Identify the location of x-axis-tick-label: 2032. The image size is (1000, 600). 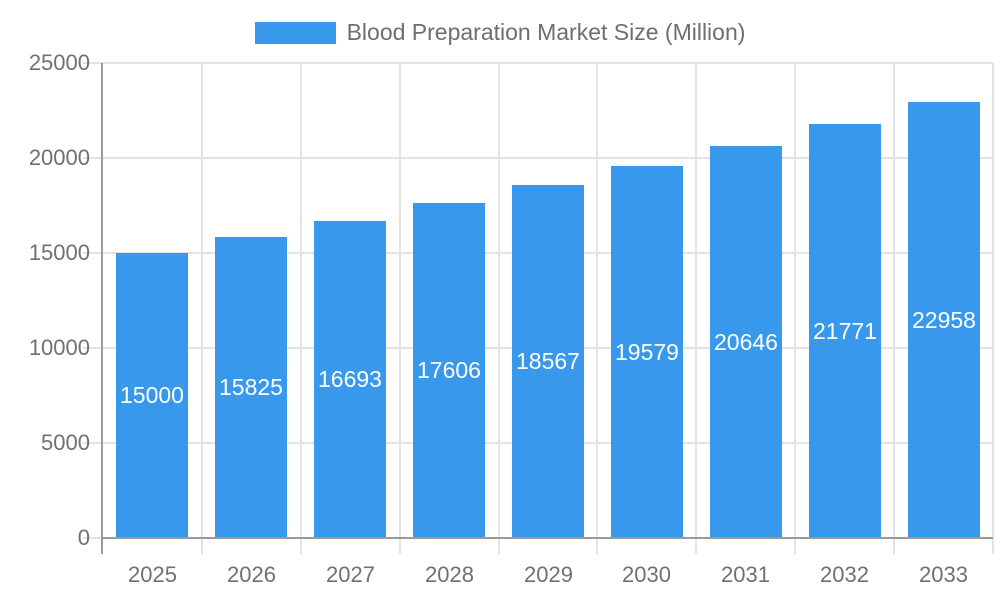
(844, 574).